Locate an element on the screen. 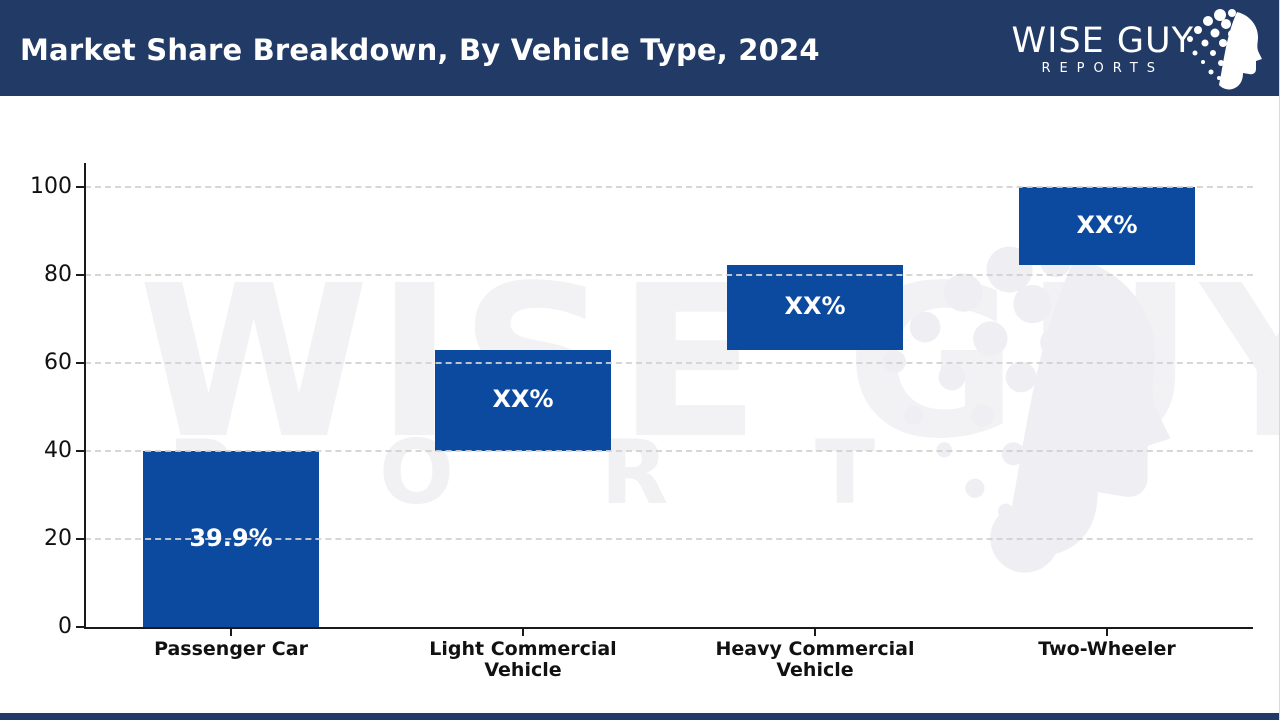 This screenshot has height=720, width=1280. y-tick-label: 40 is located at coordinates (58, 450).